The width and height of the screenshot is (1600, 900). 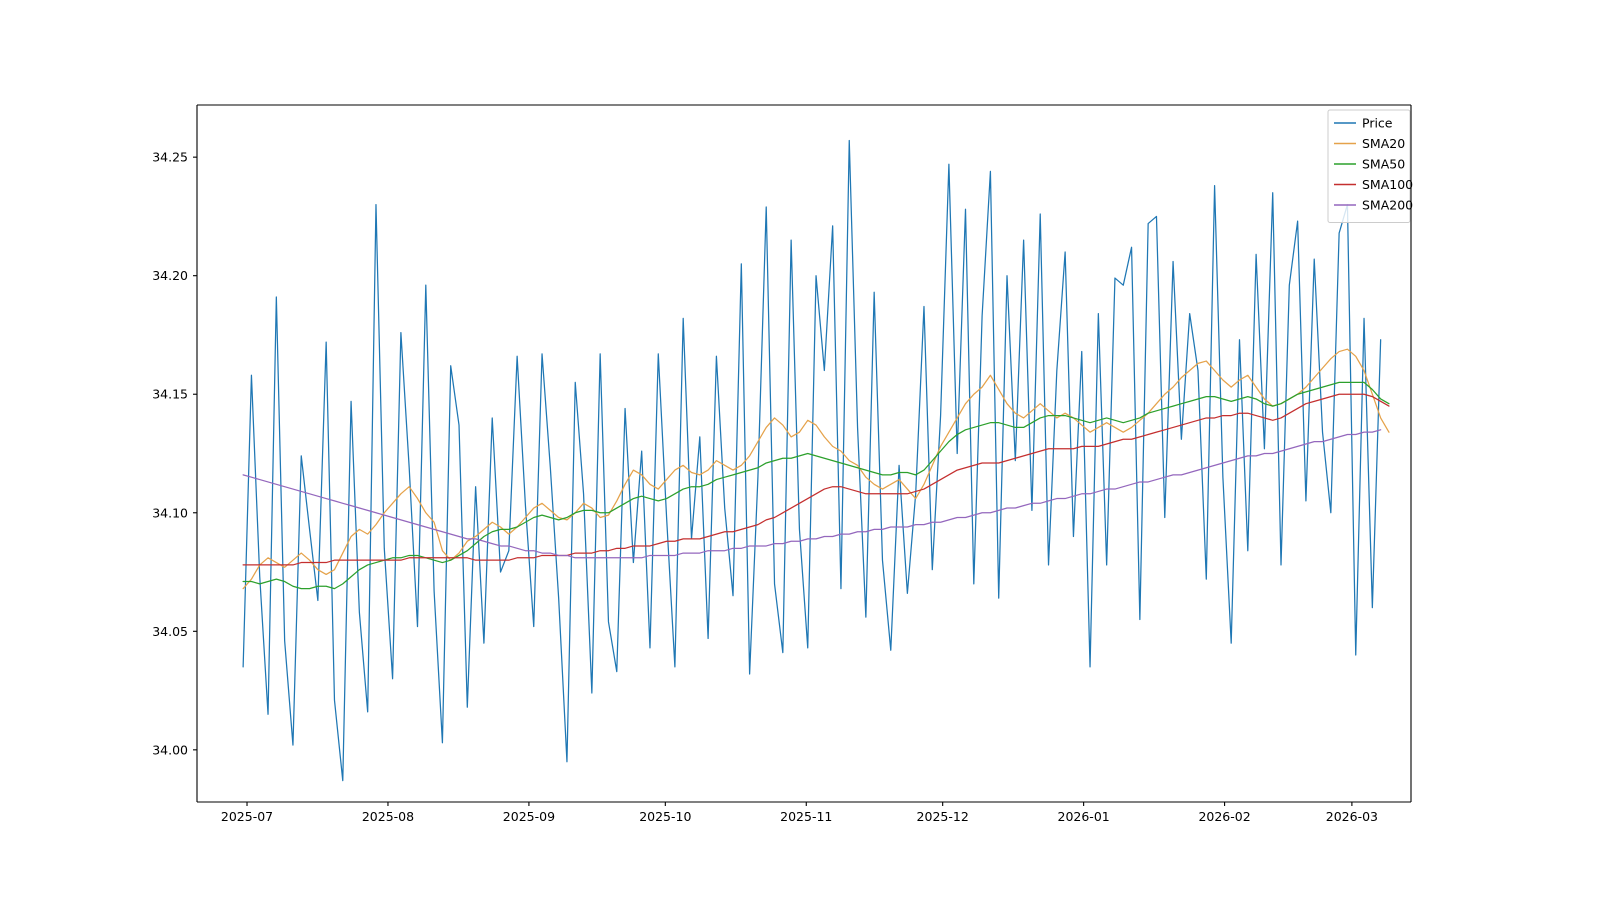 I want to click on y-tick-label: 34.25, so click(x=170, y=157).